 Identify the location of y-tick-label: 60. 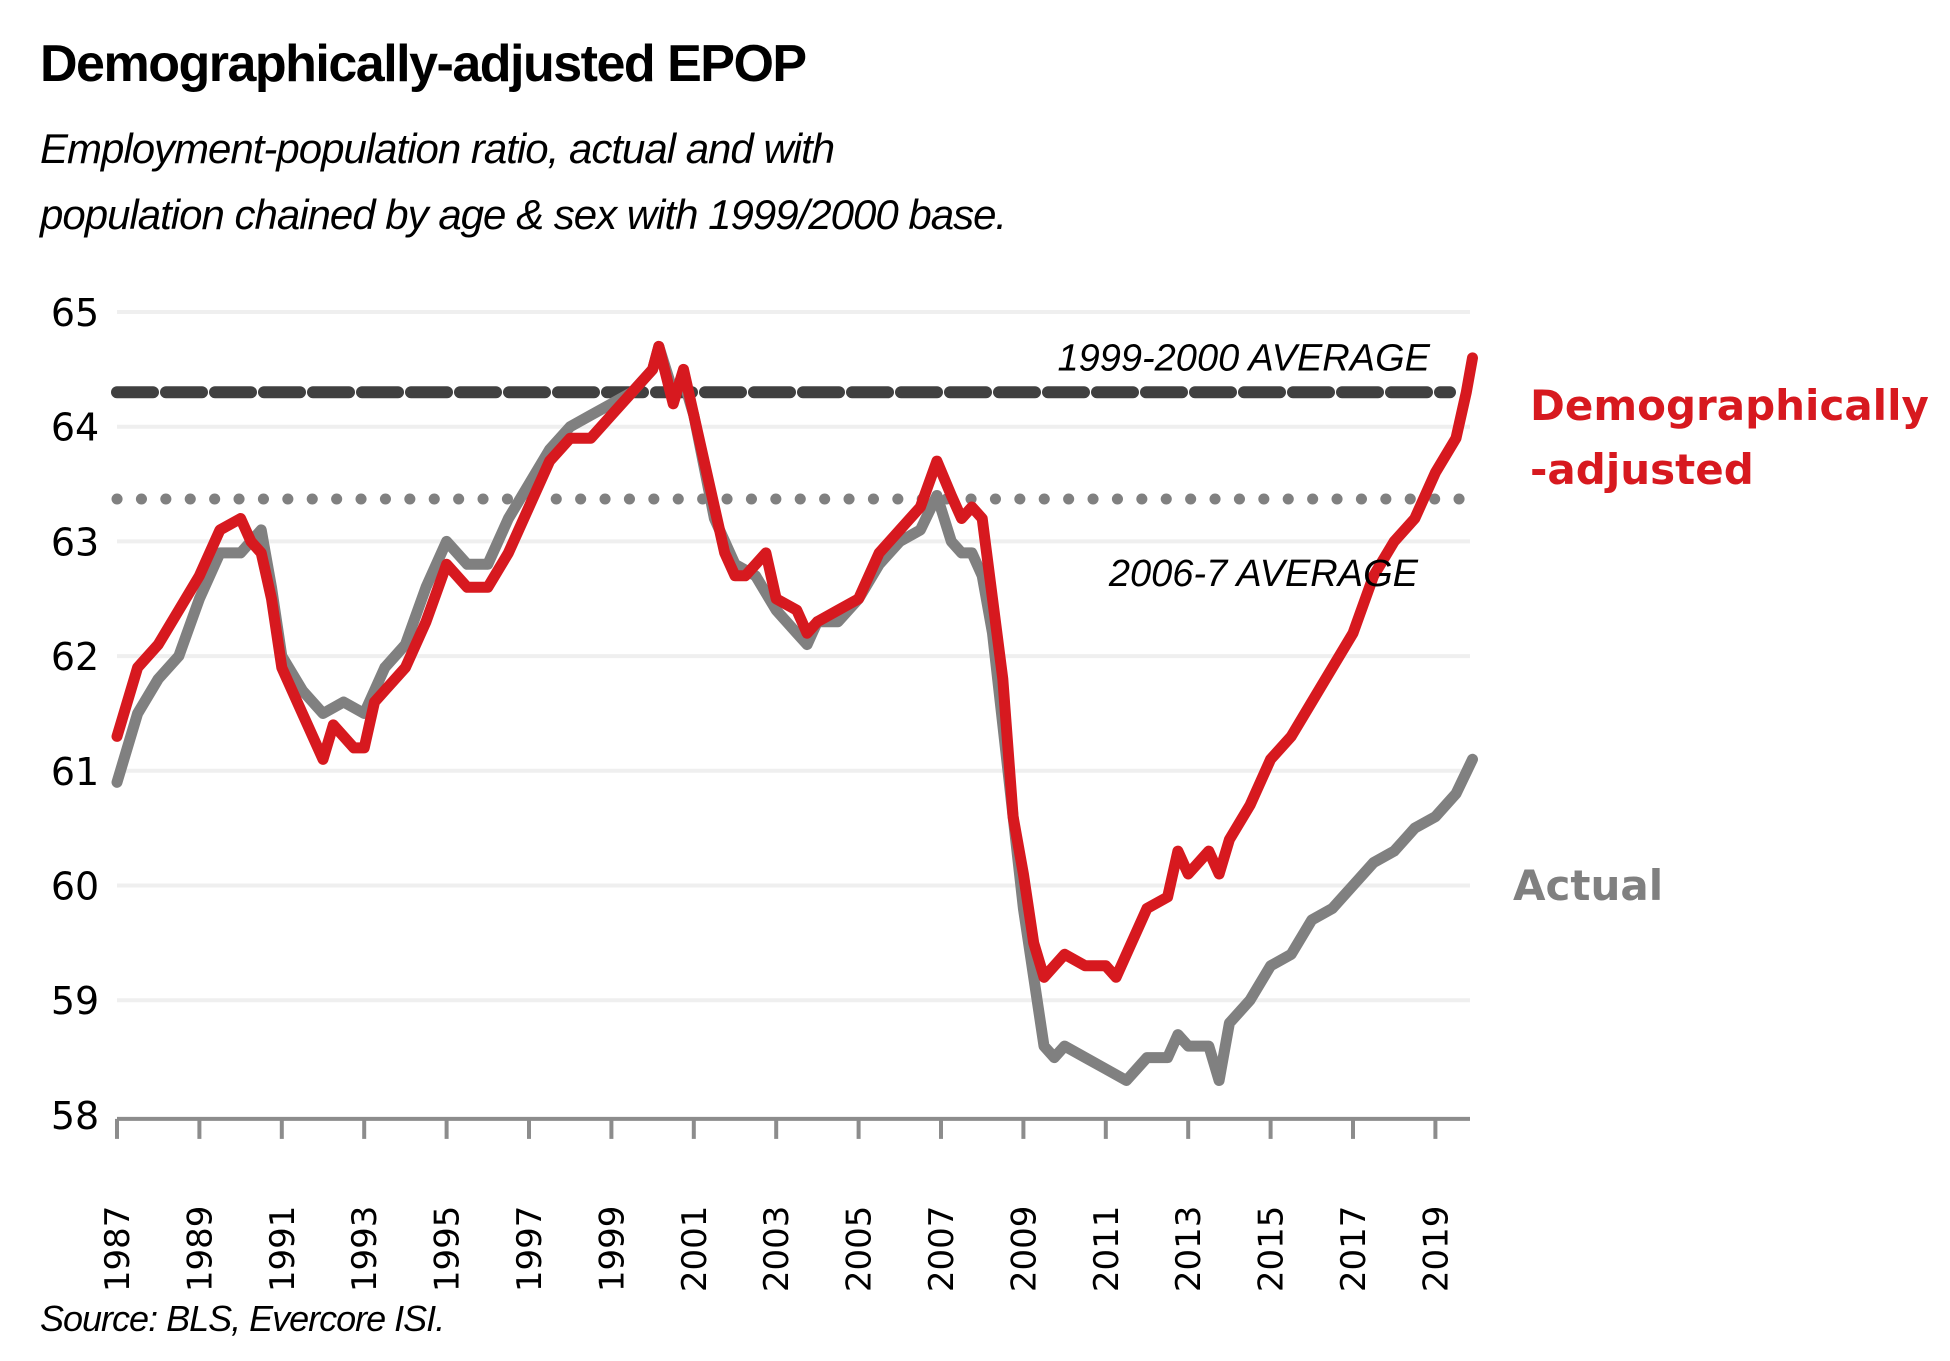
(75, 887).